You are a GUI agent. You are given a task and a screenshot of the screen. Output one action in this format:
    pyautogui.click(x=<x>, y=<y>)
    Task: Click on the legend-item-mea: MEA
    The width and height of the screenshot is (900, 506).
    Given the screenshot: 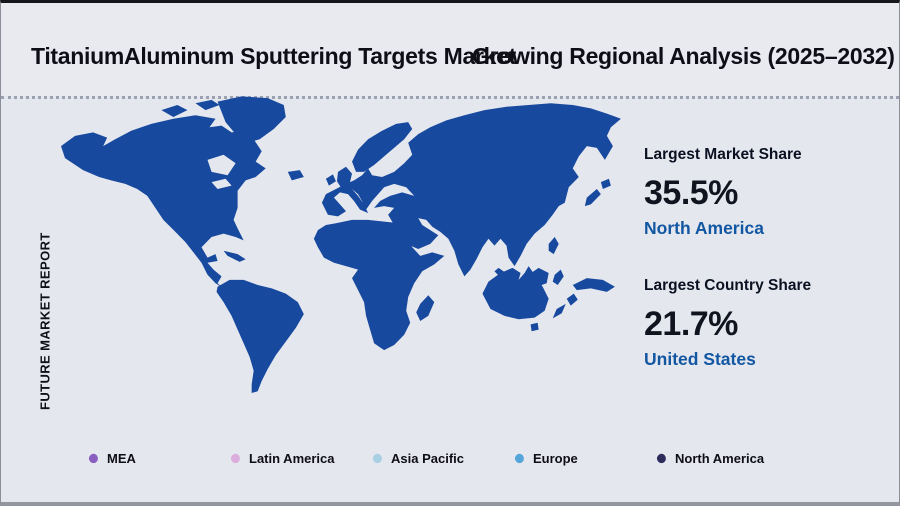 What is the action you would take?
    pyautogui.click(x=159, y=458)
    